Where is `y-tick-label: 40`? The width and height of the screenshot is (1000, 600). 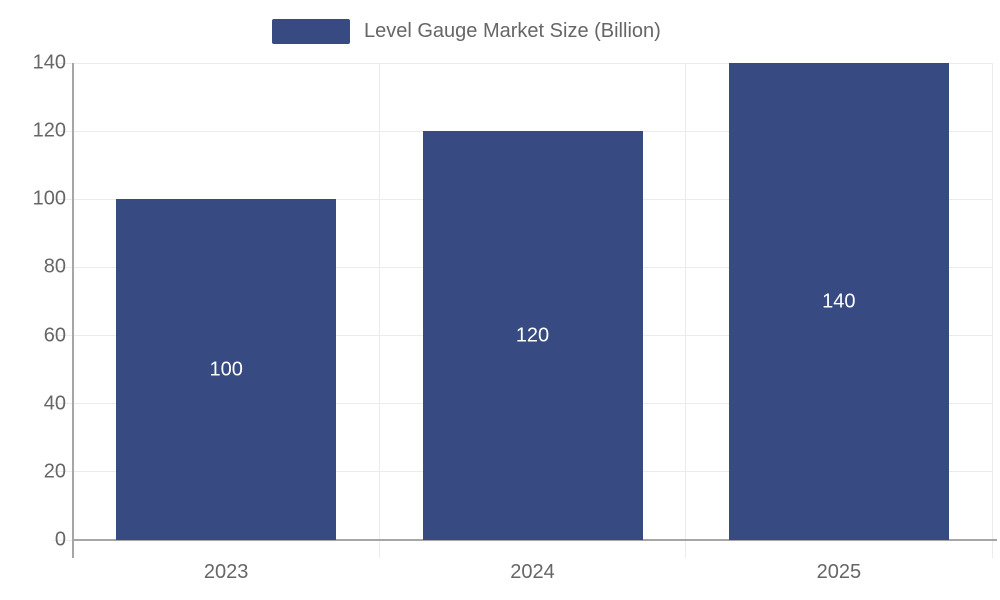 y-tick-label: 40 is located at coordinates (54, 403).